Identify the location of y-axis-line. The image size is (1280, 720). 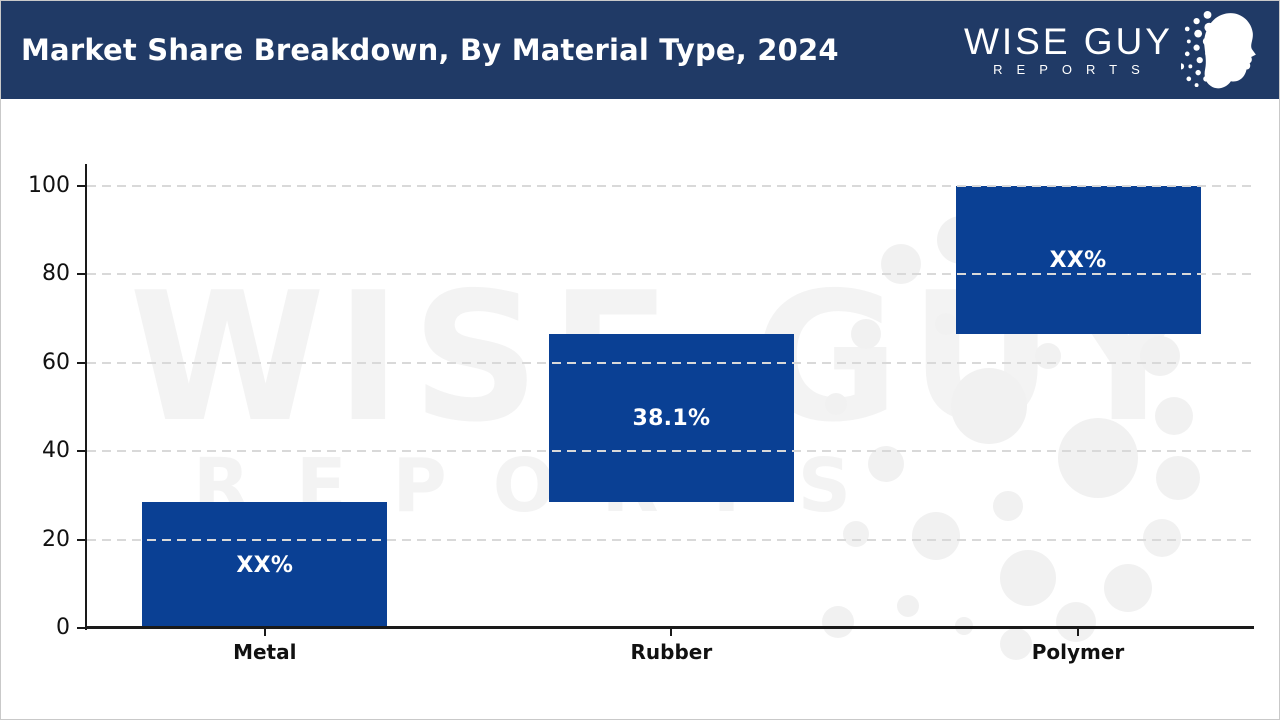
(86, 397).